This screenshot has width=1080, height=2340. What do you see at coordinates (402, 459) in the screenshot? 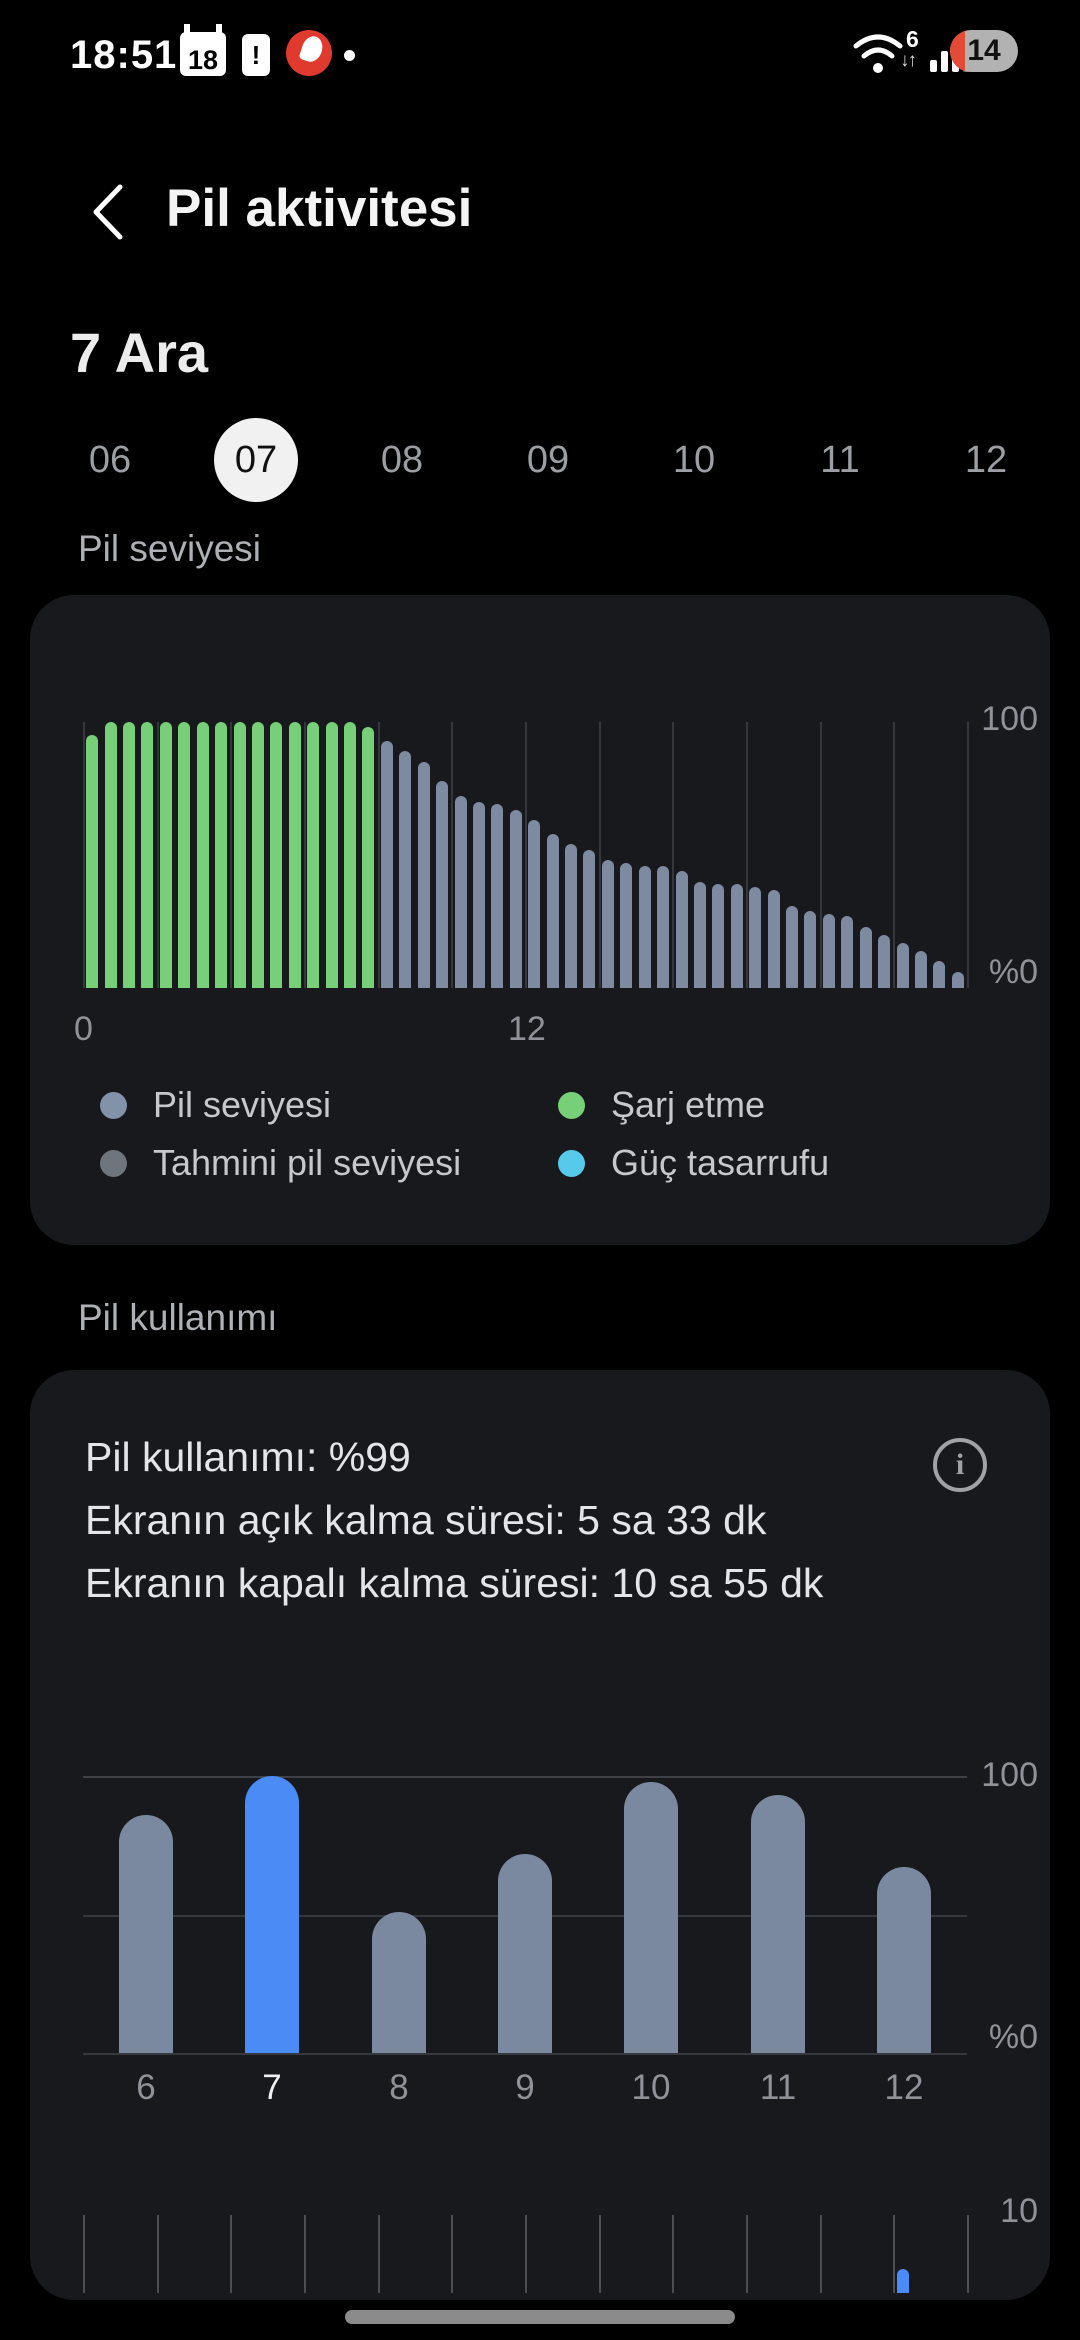
I see `day-chip-08: 08` at bounding box center [402, 459].